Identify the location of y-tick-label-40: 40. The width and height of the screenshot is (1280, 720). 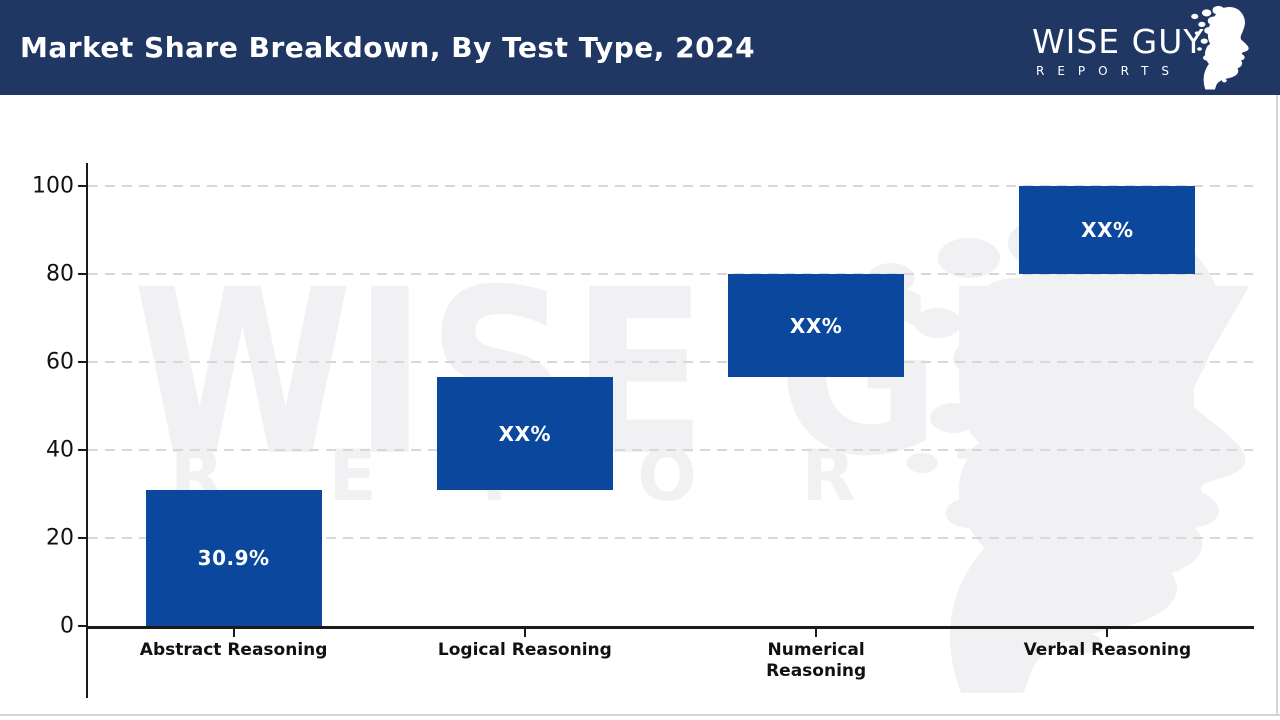
(60, 450).